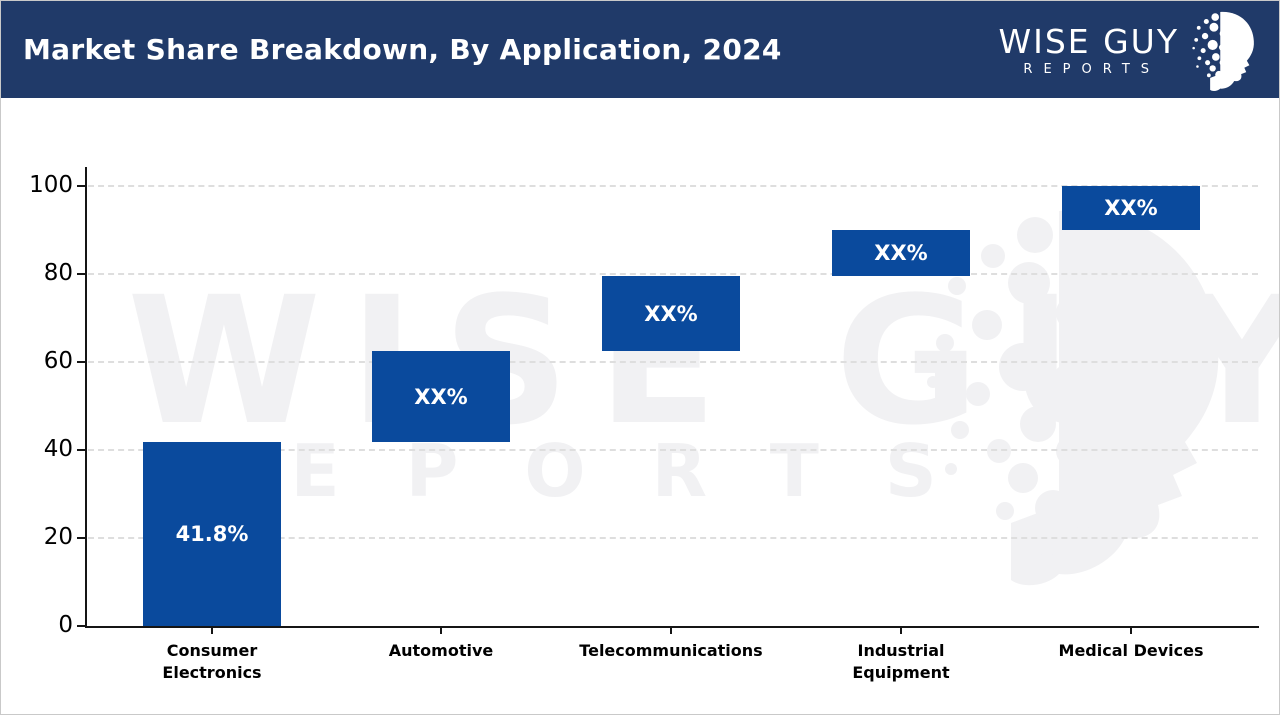 This screenshot has width=1280, height=720. Describe the element at coordinates (586, 471) in the screenshot. I see `watermark-text-reports: REPORTS` at that location.